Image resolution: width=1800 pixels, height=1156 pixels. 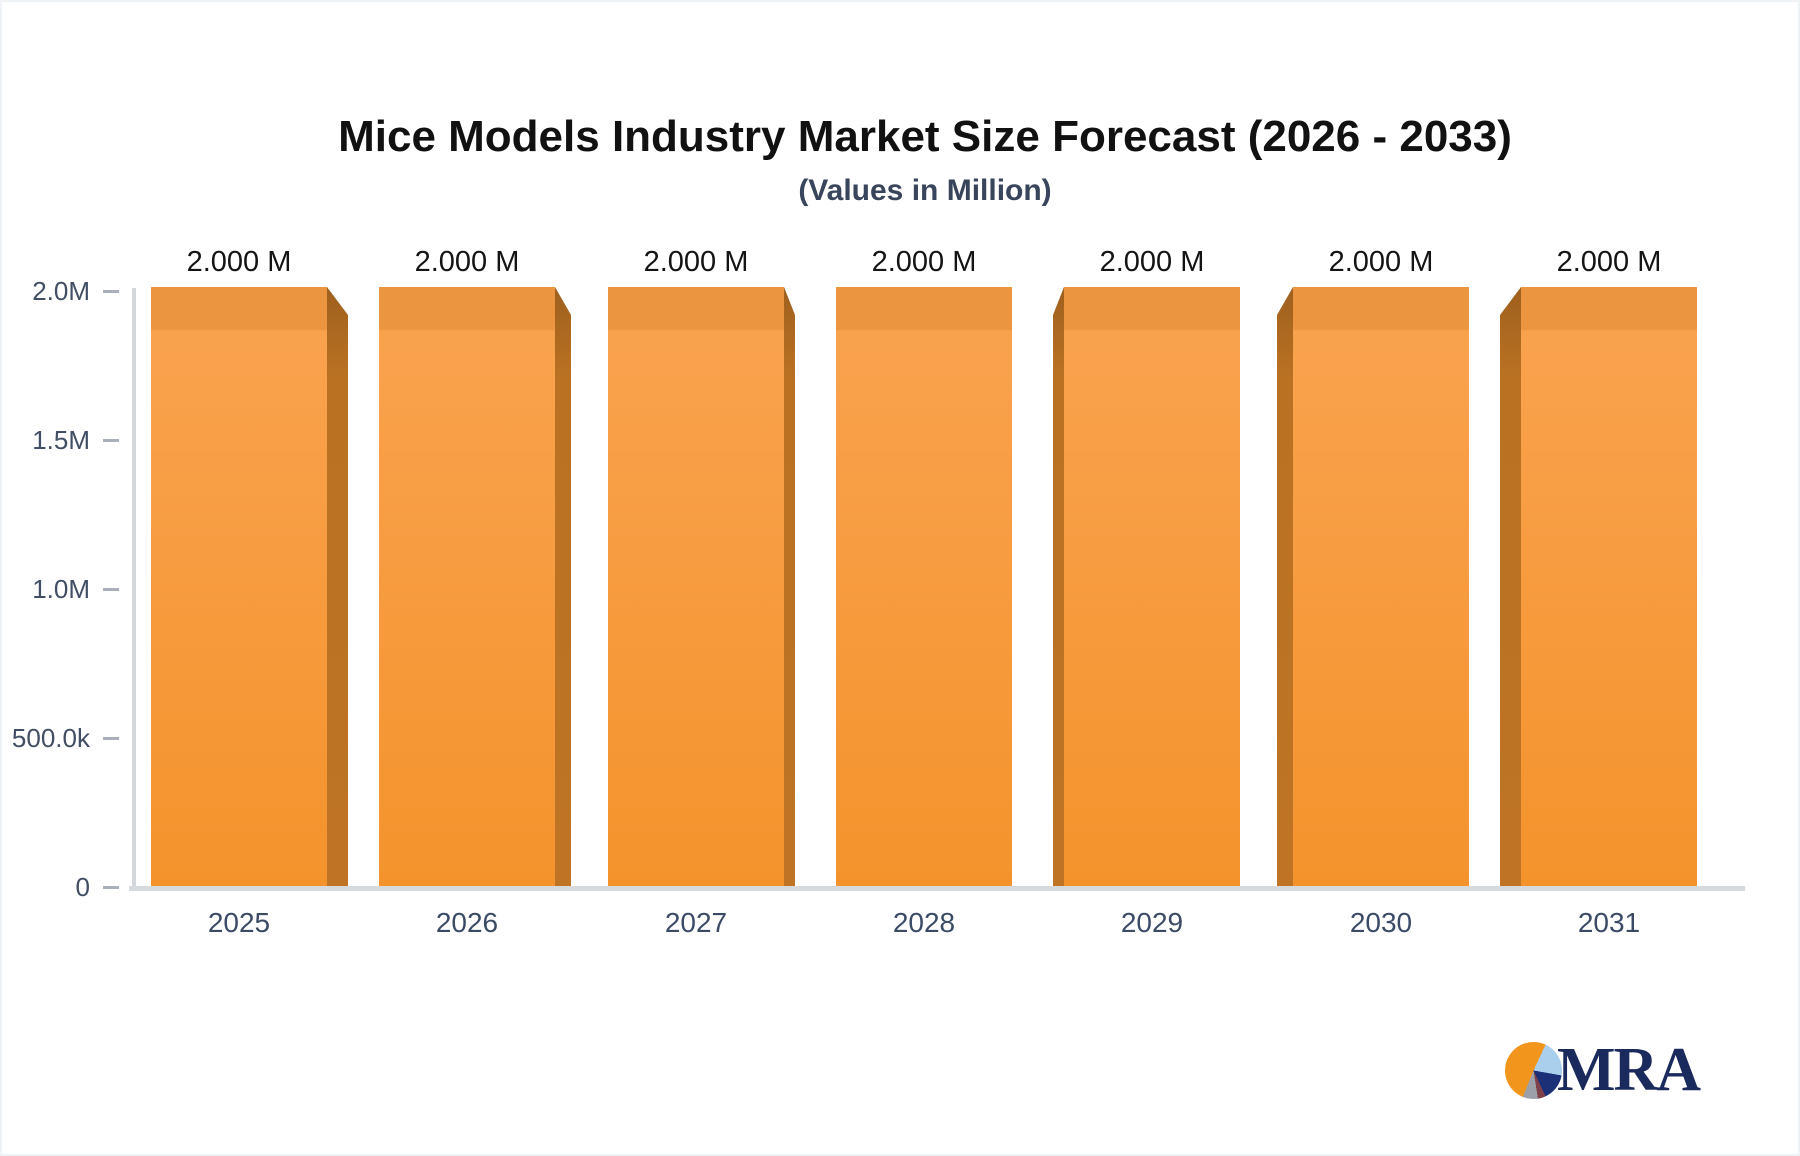 I want to click on bar-2028: 2.000 M 2028, so click(x=924, y=592).